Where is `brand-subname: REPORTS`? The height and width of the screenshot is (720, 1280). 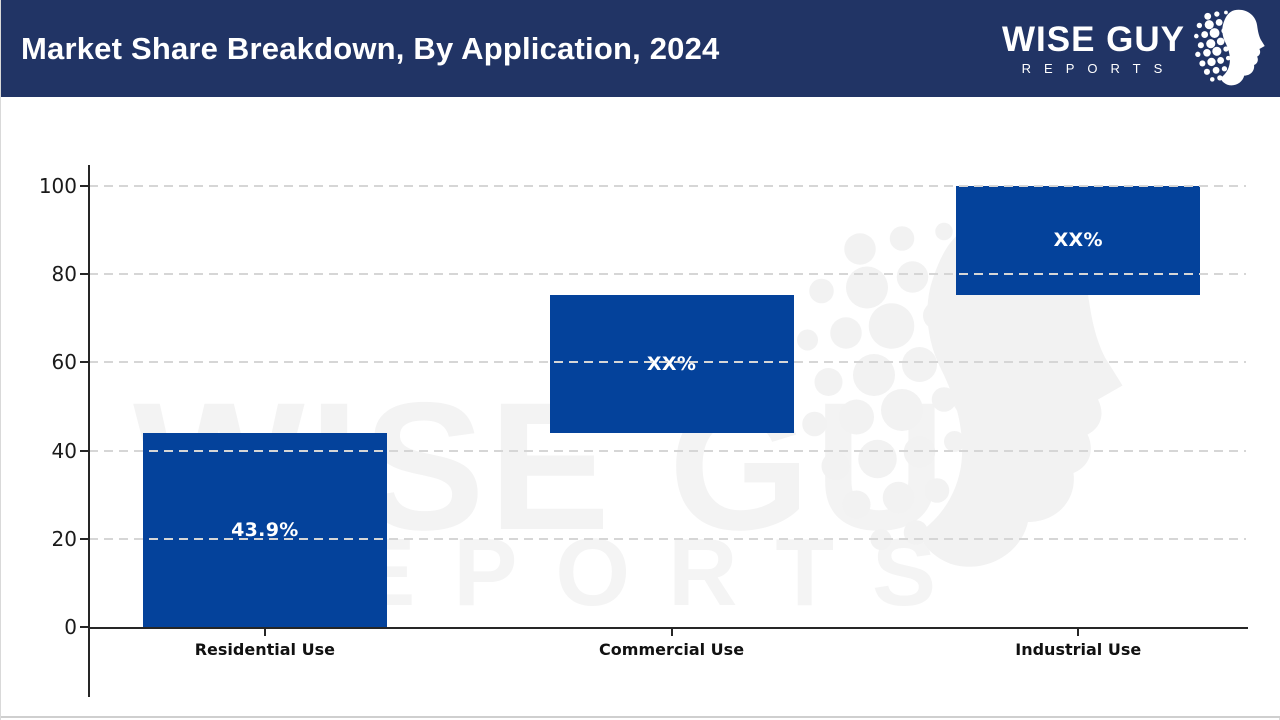 brand-subname: REPORTS is located at coordinates (1098, 68).